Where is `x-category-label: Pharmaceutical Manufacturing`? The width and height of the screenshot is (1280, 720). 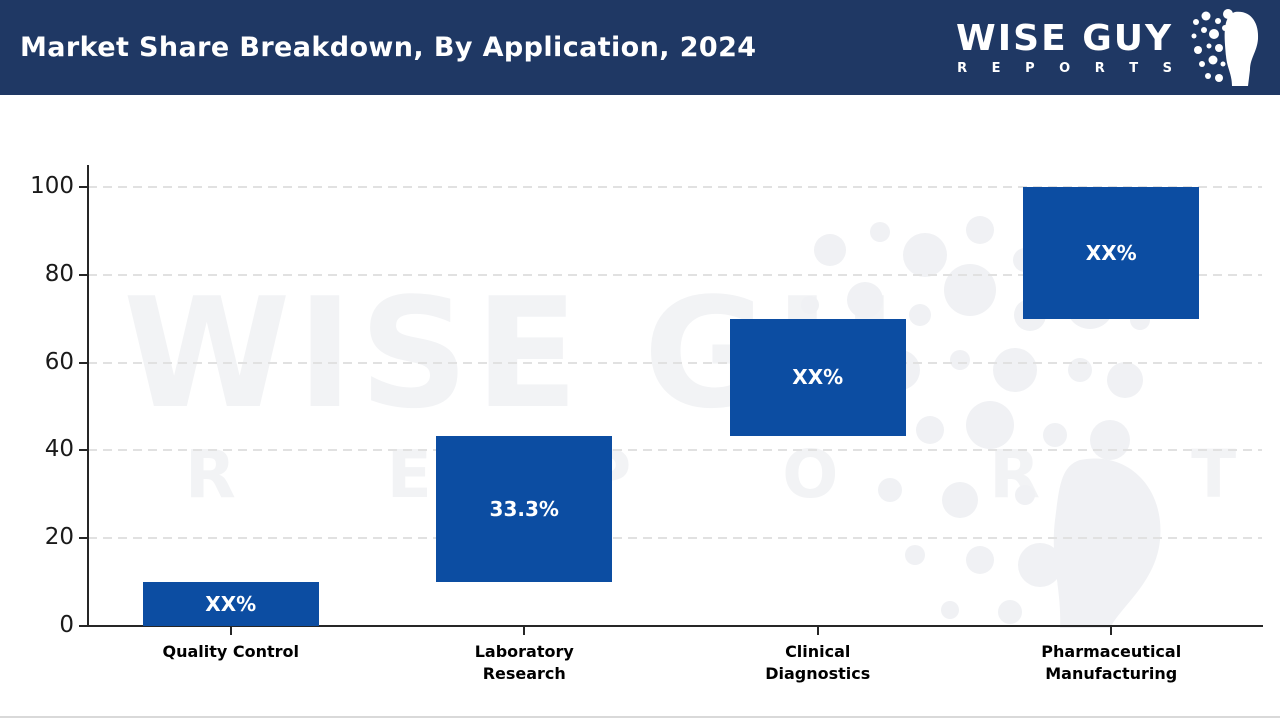 x-category-label: Pharmaceutical Manufacturing is located at coordinates (1111, 662).